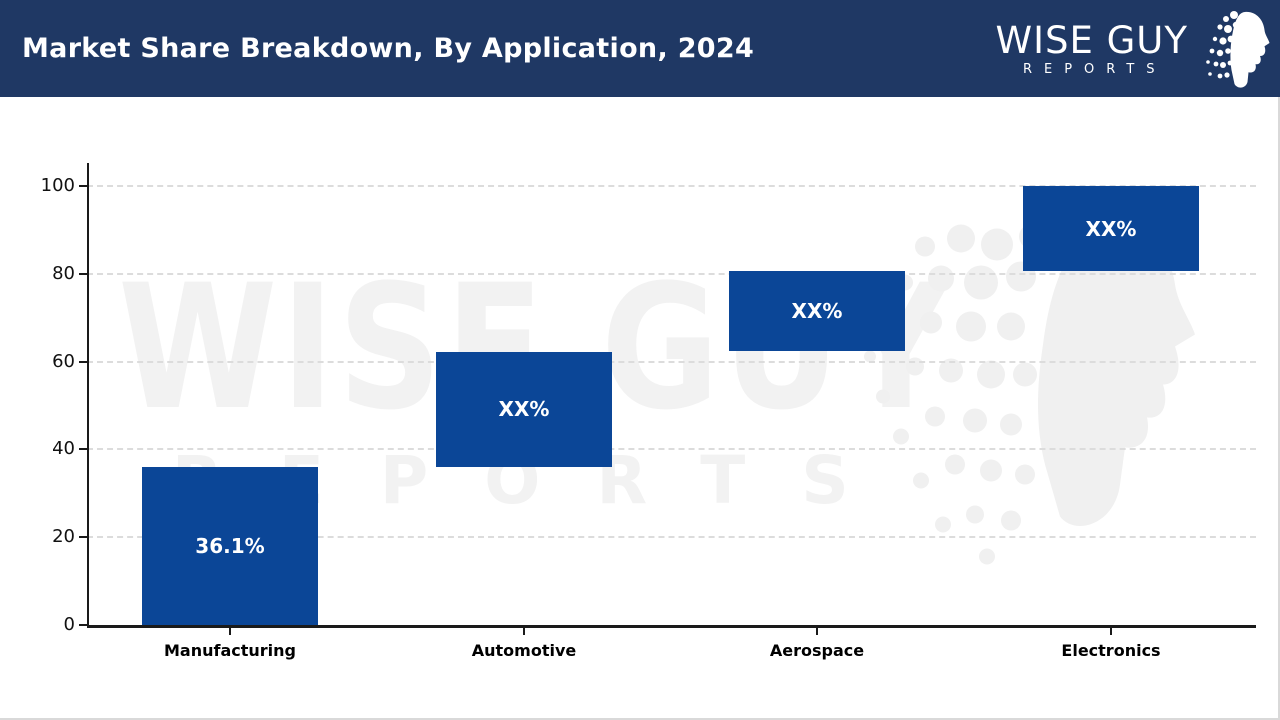 This screenshot has width=1280, height=720. I want to click on bar-aerospace: XX%, so click(817, 311).